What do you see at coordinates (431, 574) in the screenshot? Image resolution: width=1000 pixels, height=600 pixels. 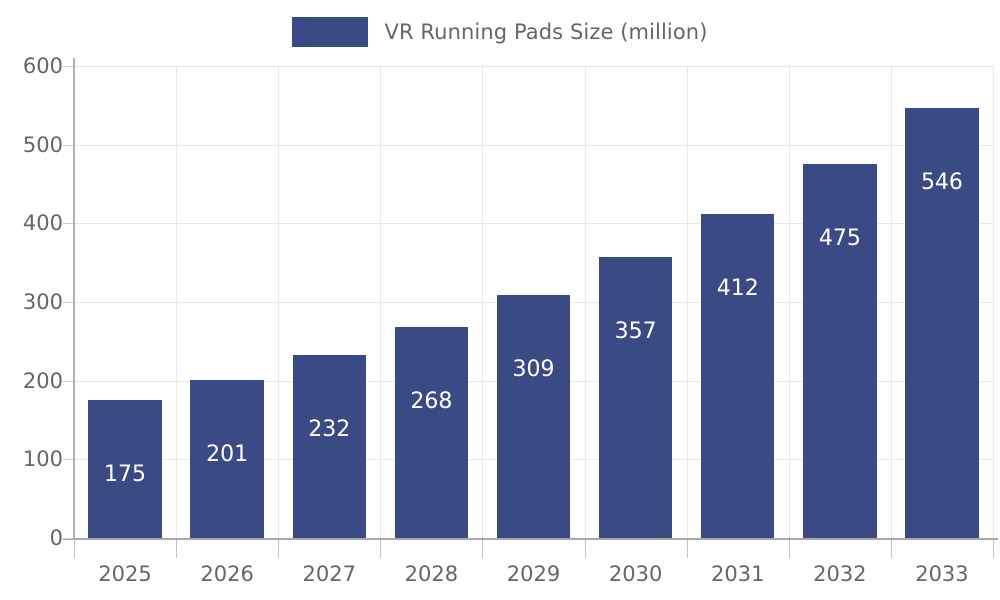 I see `x-axis-tick-label: 2028` at bounding box center [431, 574].